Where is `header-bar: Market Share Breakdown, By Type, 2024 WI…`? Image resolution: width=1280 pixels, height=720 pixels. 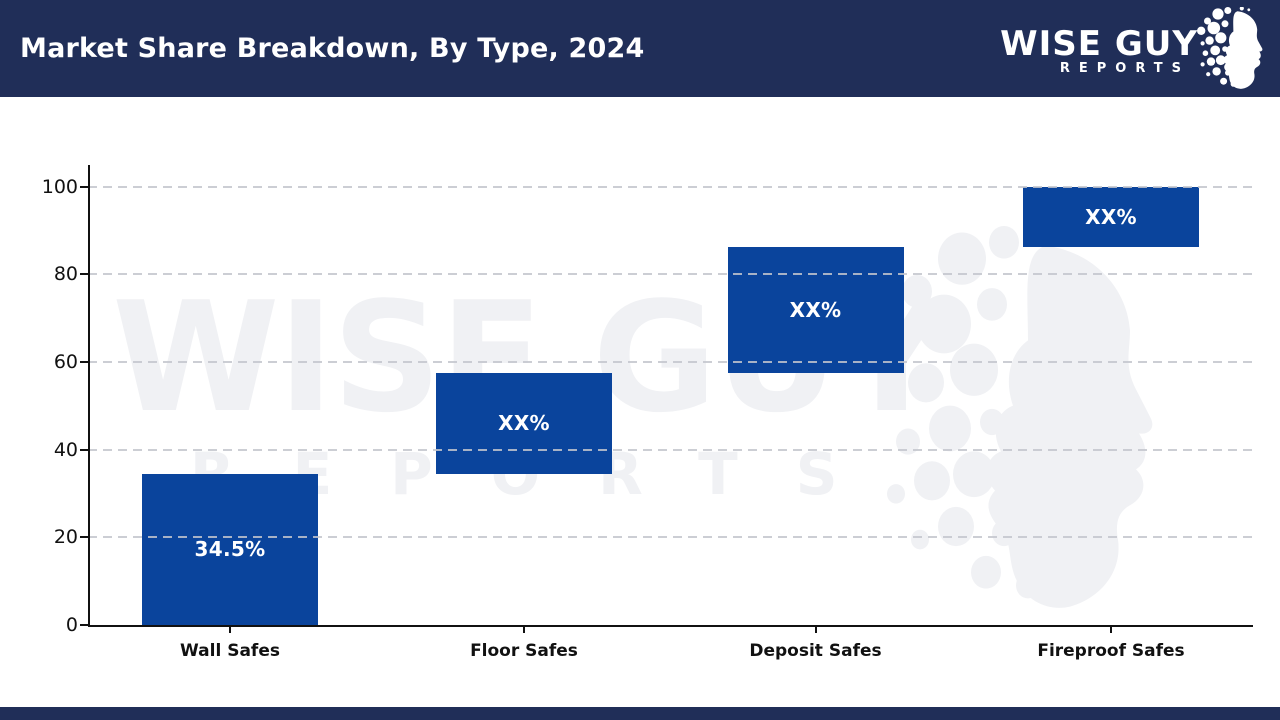 header-bar: Market Share Breakdown, By Type, 2024 WI… is located at coordinates (640, 48).